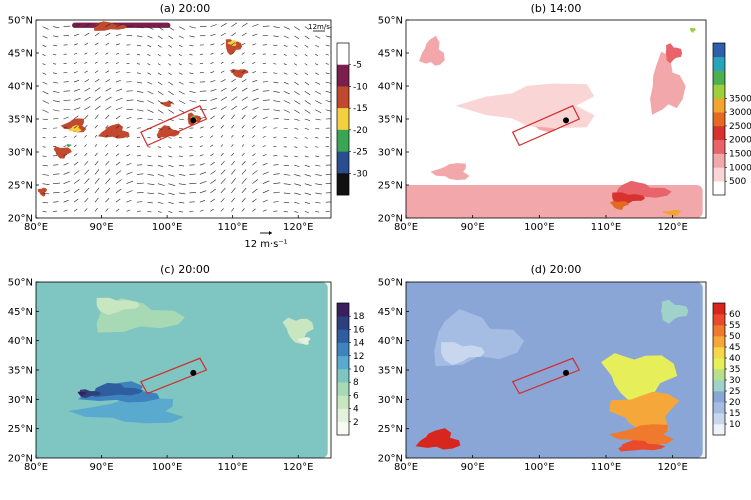 Image resolution: width=751 pixels, height=500 pixels. Describe the element at coordinates (735, 359) in the screenshot. I see `colorbar-label: 40` at that location.